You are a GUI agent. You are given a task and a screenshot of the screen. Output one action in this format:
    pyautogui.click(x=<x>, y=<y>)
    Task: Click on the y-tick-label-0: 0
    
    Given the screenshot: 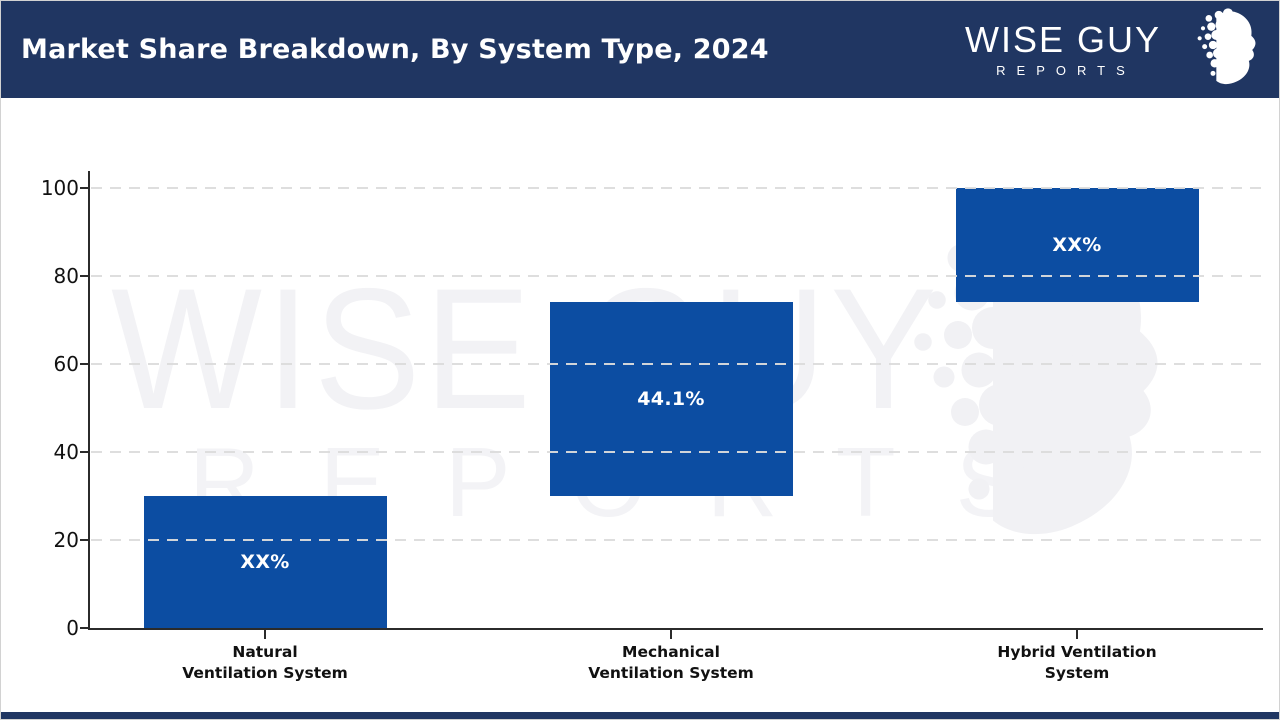 What is the action you would take?
    pyautogui.click(x=72, y=628)
    